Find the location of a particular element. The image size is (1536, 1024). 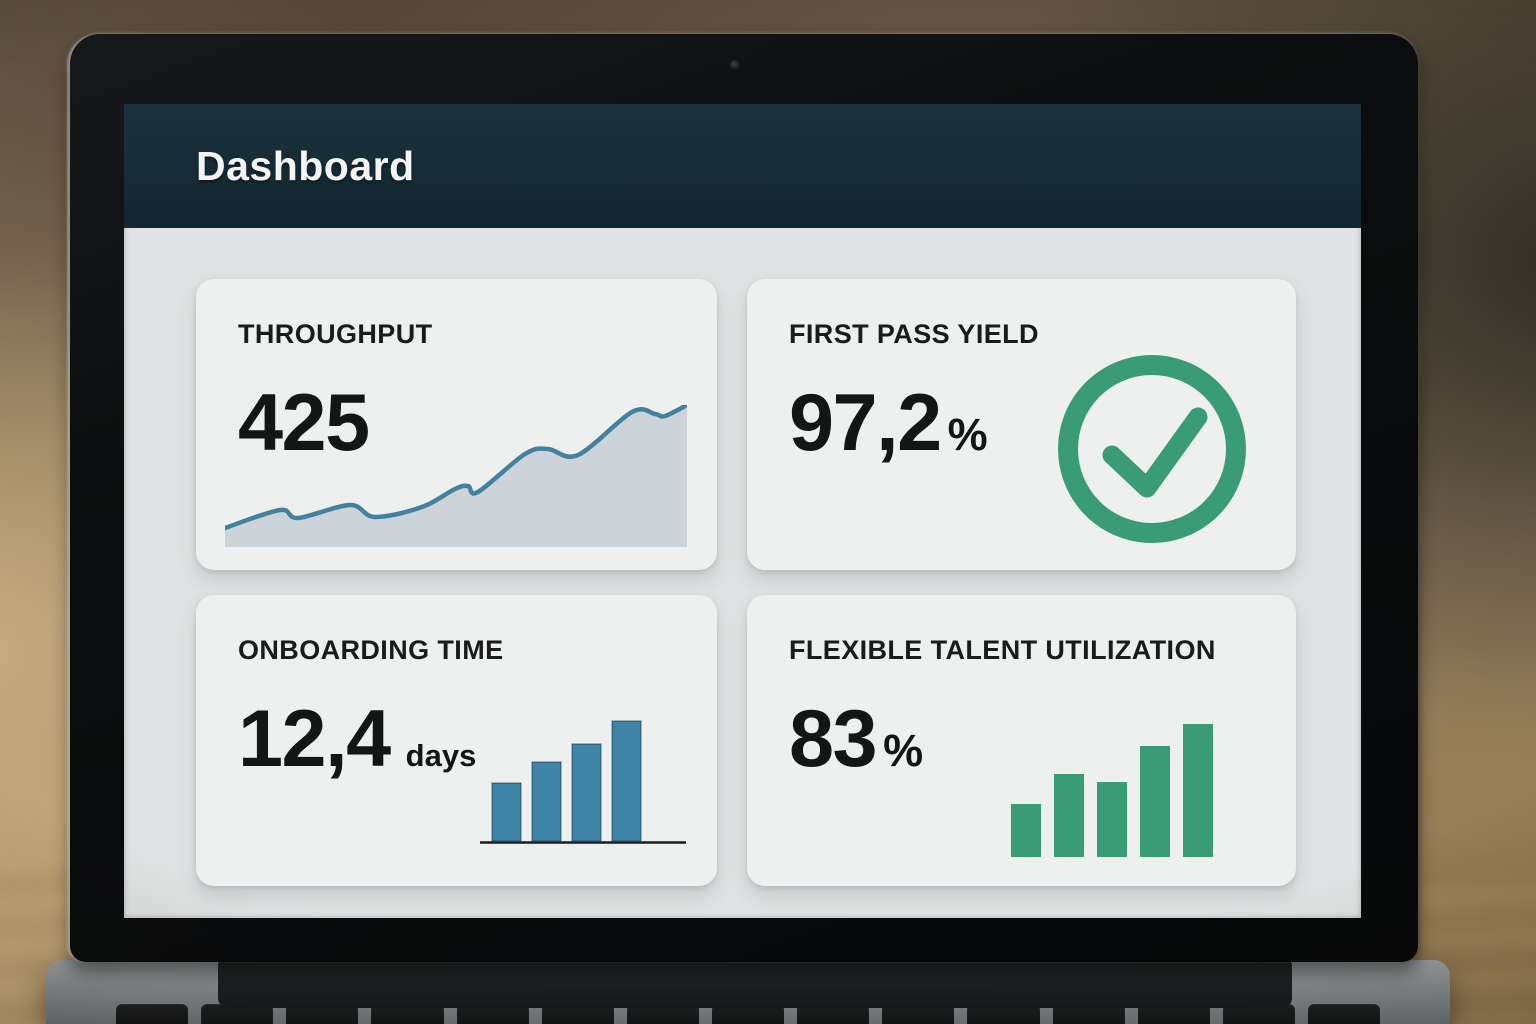

kpi-label: THROUGHPUT is located at coordinates (335, 334).